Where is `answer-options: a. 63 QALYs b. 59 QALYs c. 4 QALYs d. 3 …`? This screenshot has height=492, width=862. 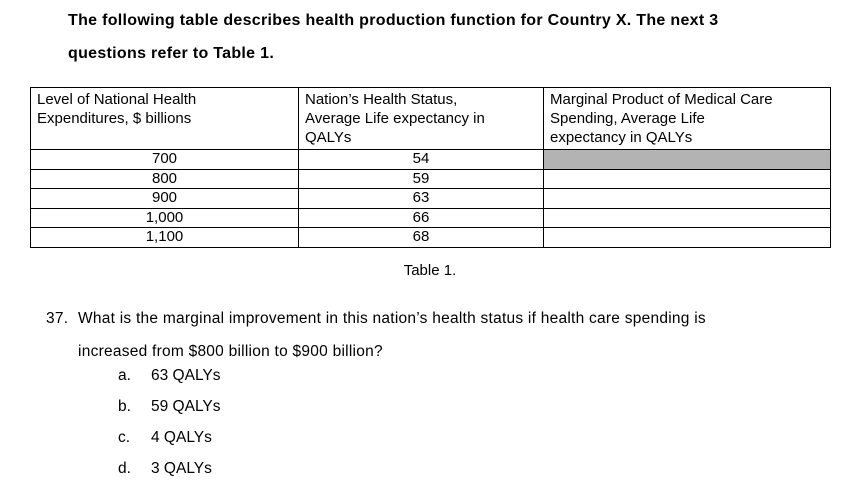
answer-options: a. 63 QALYs b. 59 QALYs c. 4 QALYs d. 3 … is located at coordinates (169, 422).